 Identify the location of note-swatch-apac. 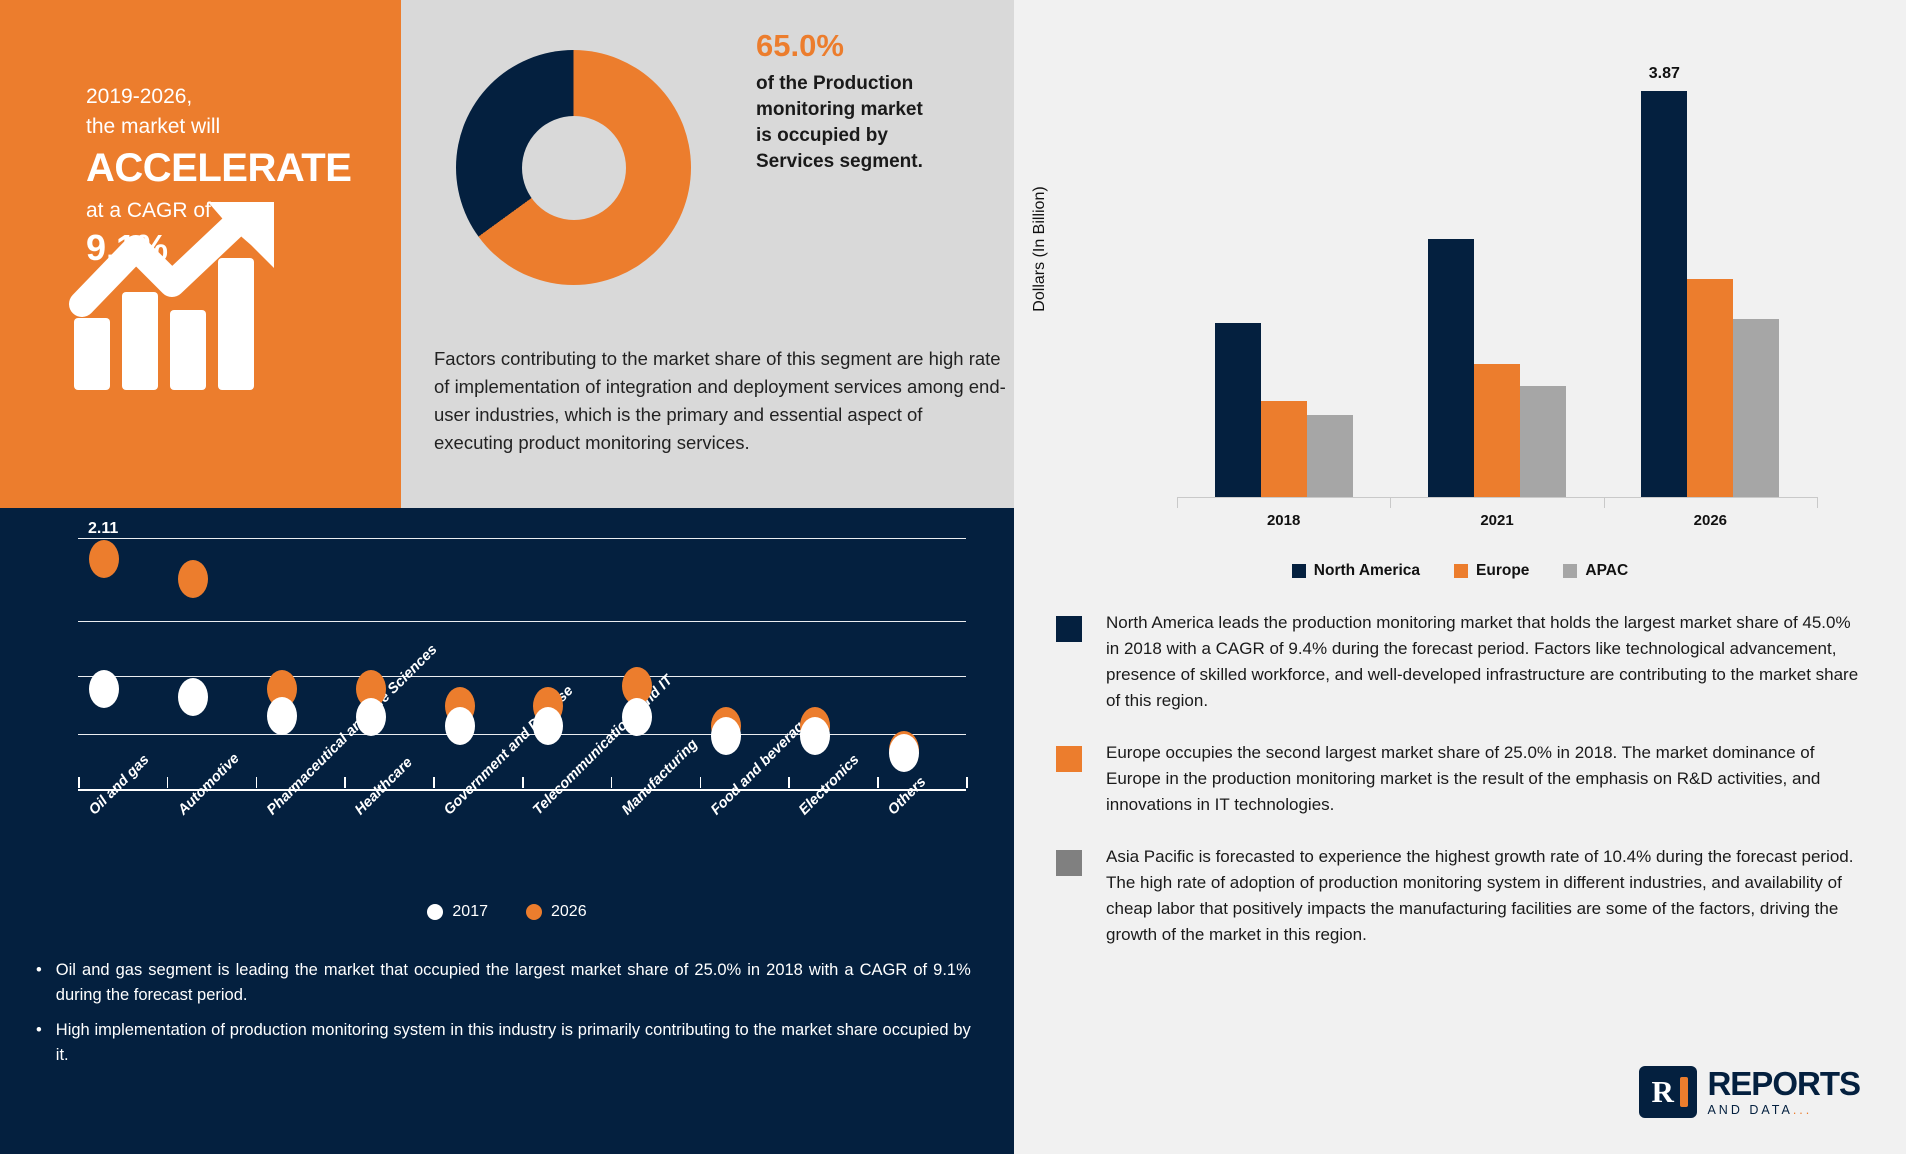
(1069, 863).